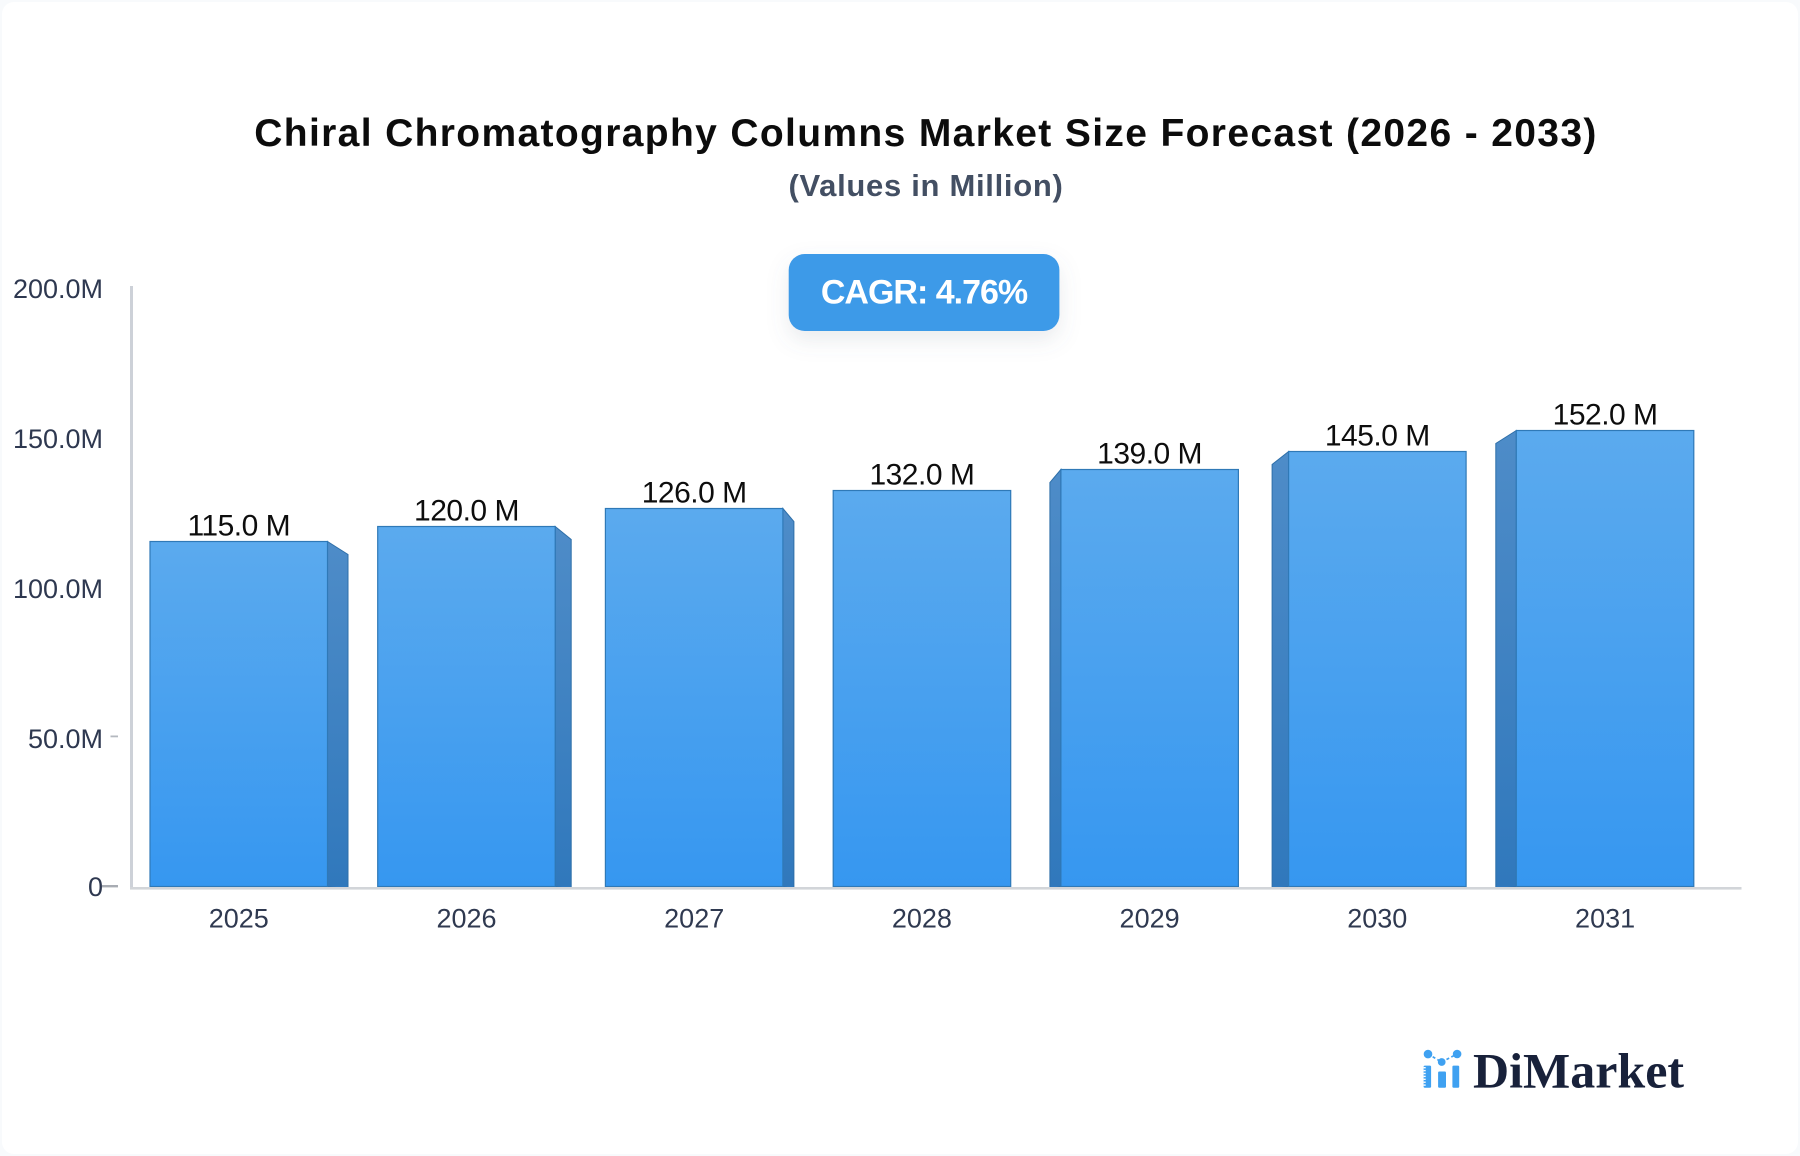 The image size is (1800, 1156). What do you see at coordinates (924, 293) in the screenshot?
I see `svg-text: CAGR: 4.76%` at bounding box center [924, 293].